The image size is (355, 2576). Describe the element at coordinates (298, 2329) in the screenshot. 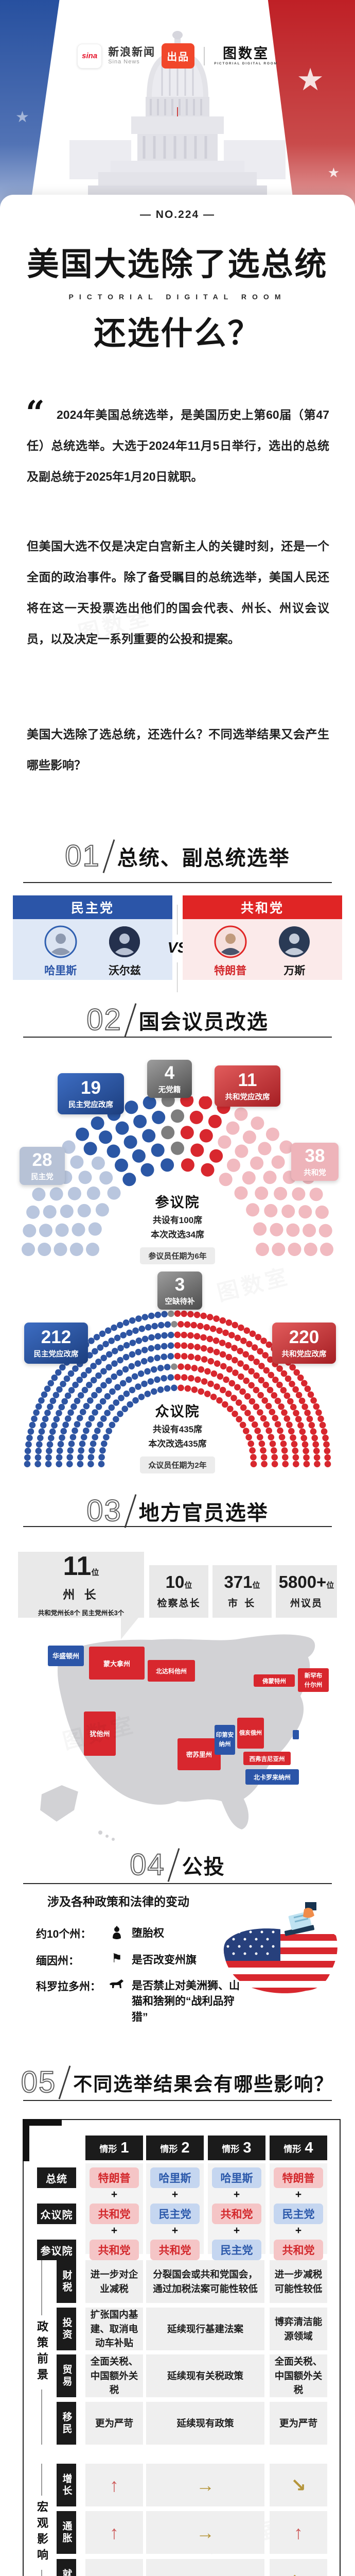

I see `table-cell: 博弈清洁能源领域` at that location.